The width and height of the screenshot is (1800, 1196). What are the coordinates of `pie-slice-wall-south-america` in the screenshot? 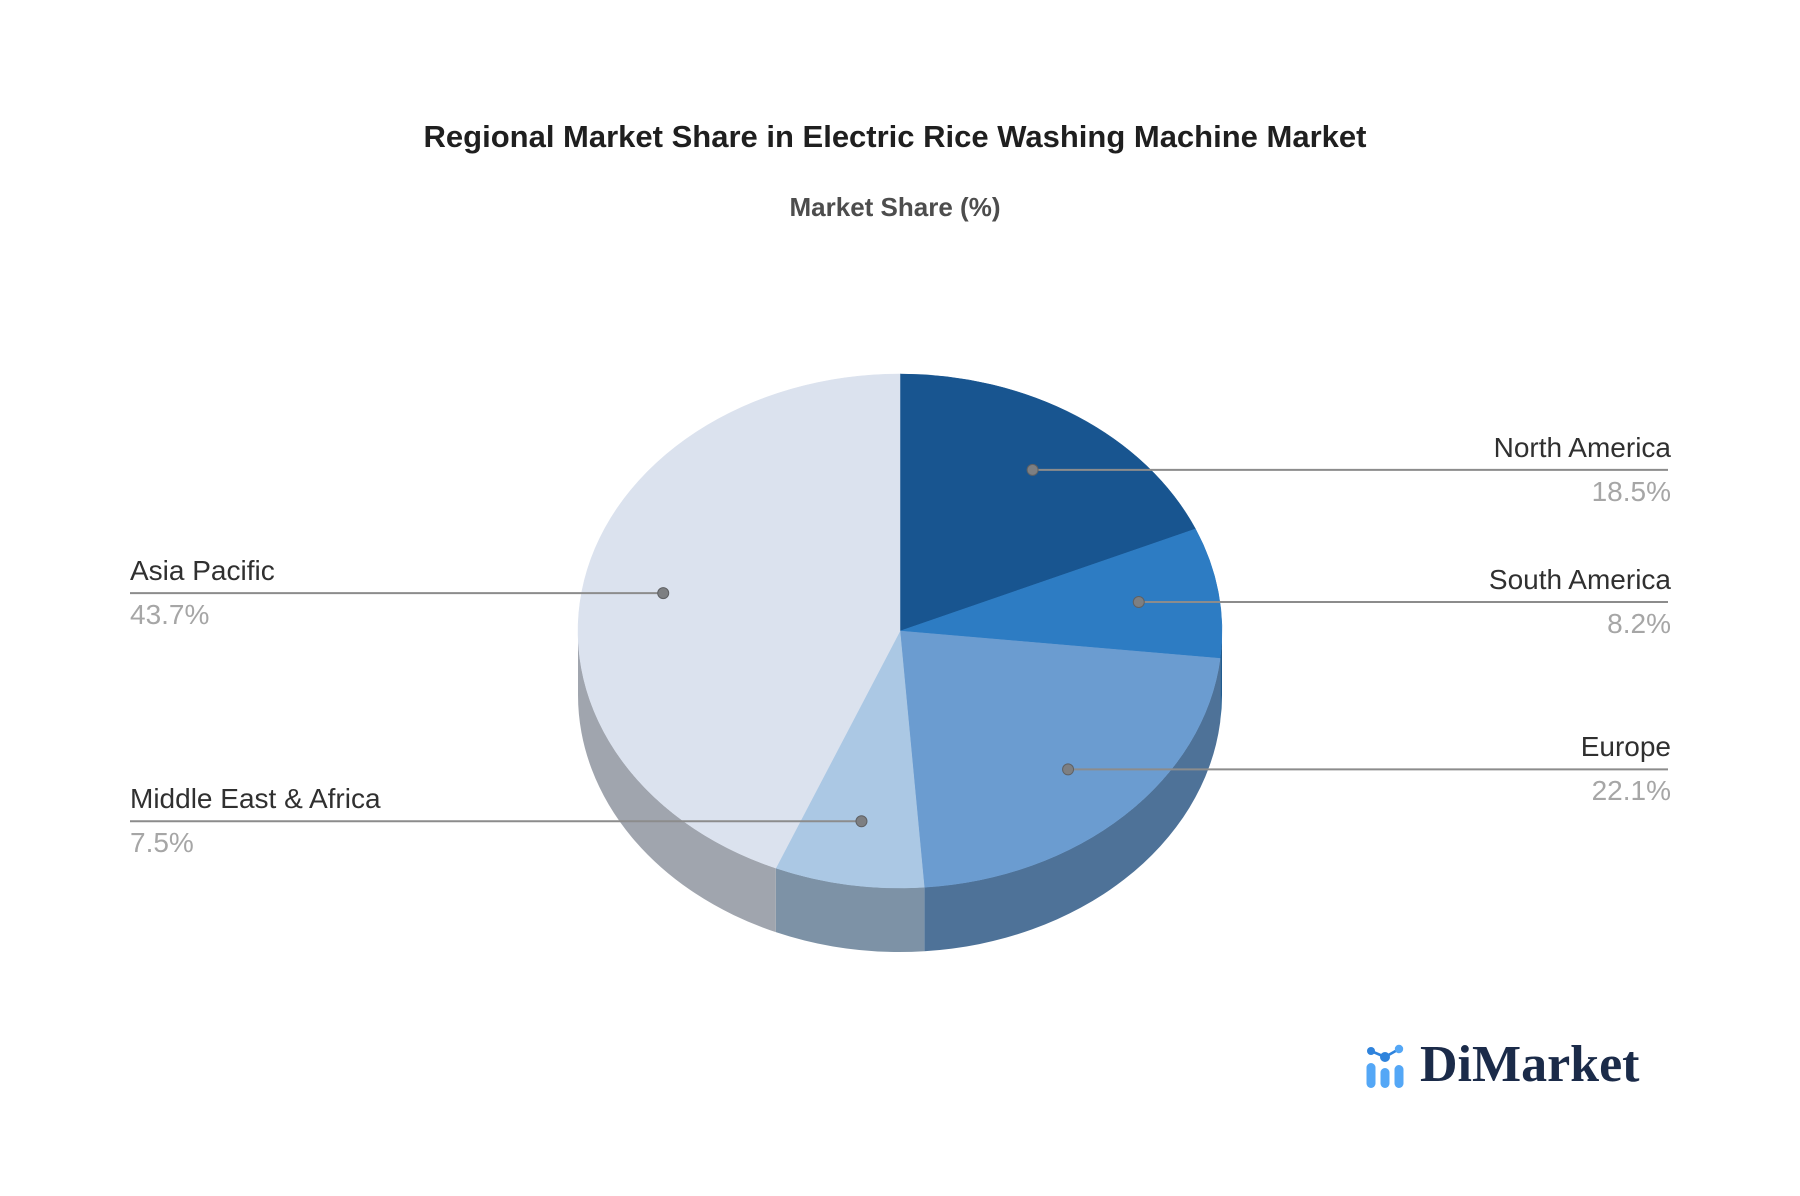 It's located at (1221, 677).